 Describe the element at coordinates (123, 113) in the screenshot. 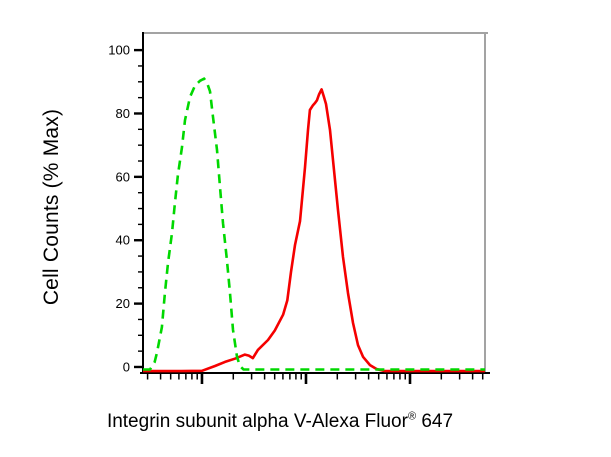

I see `y-tick-label: 80` at that location.